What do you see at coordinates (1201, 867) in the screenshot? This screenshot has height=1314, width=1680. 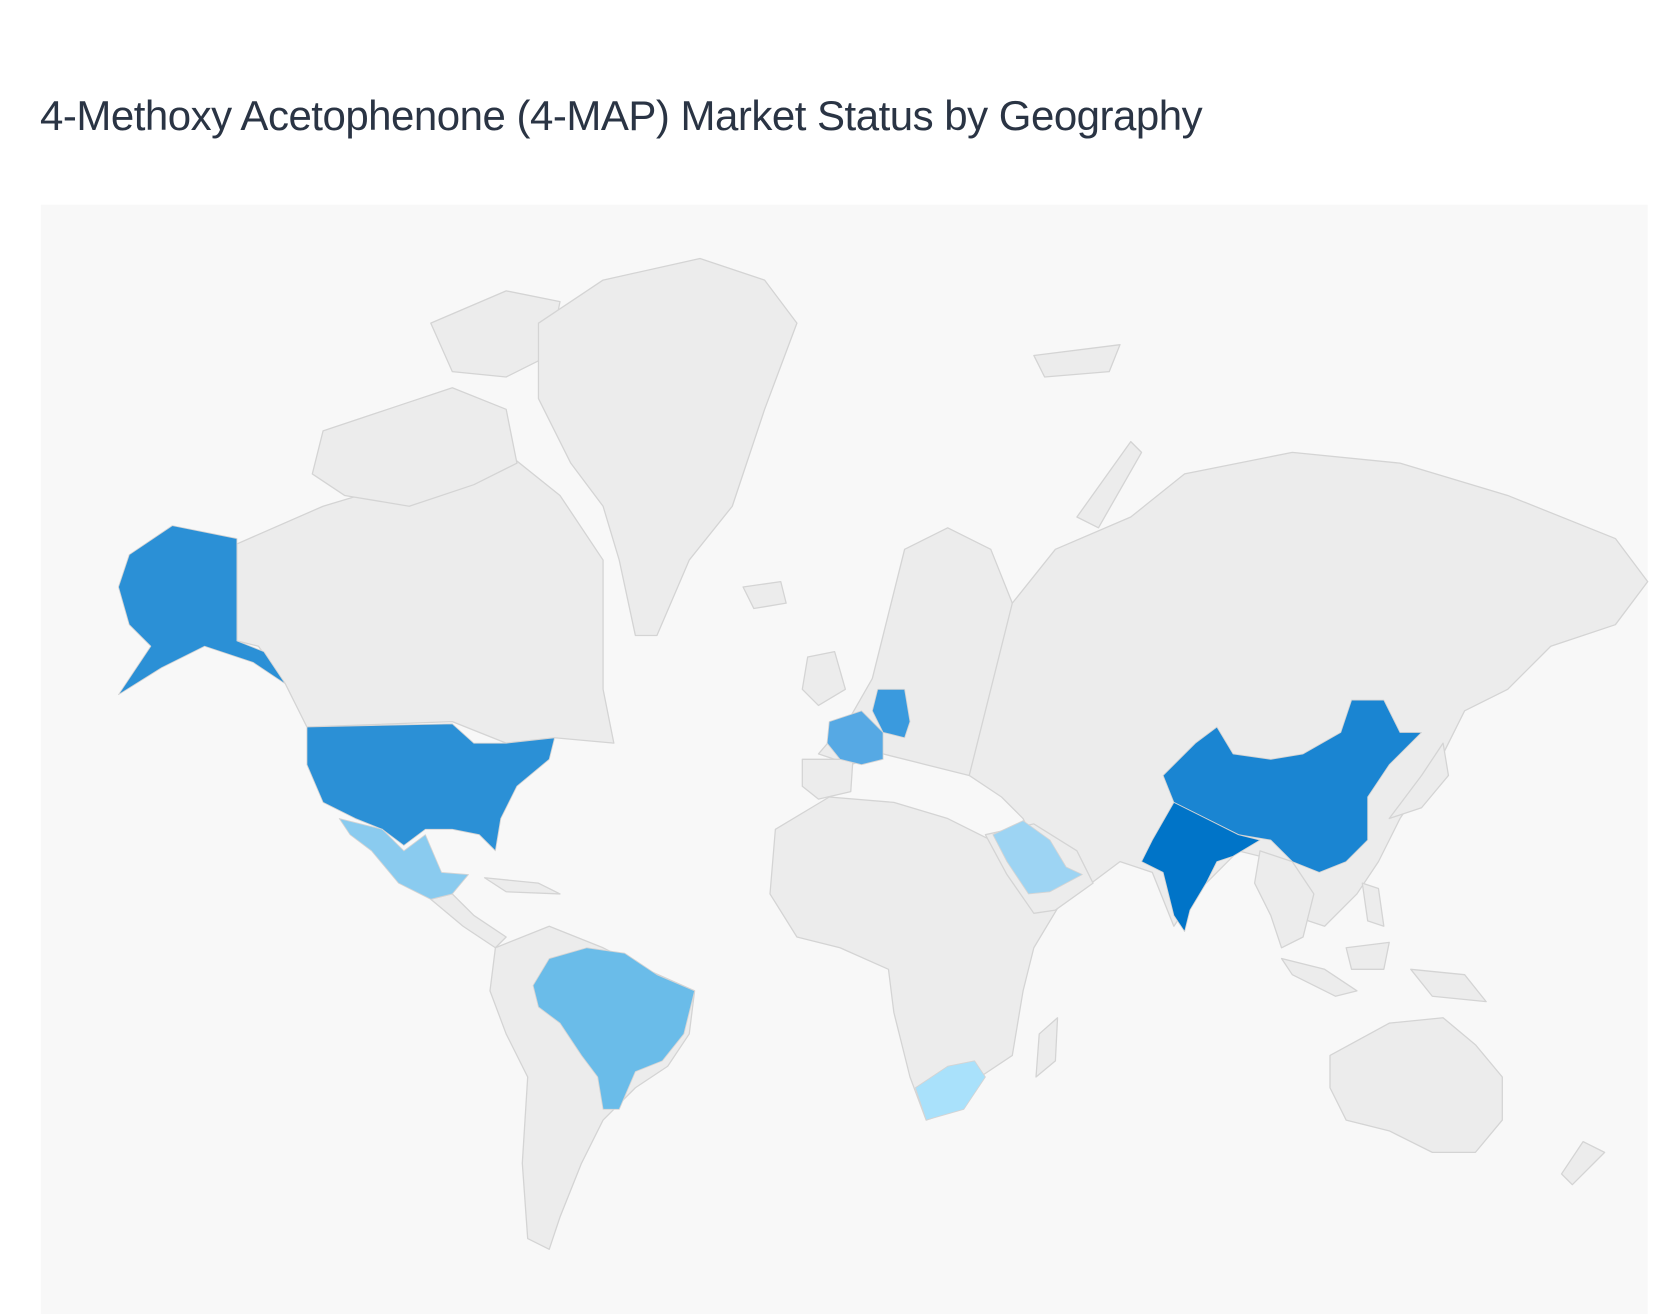 I see `country-india` at bounding box center [1201, 867].